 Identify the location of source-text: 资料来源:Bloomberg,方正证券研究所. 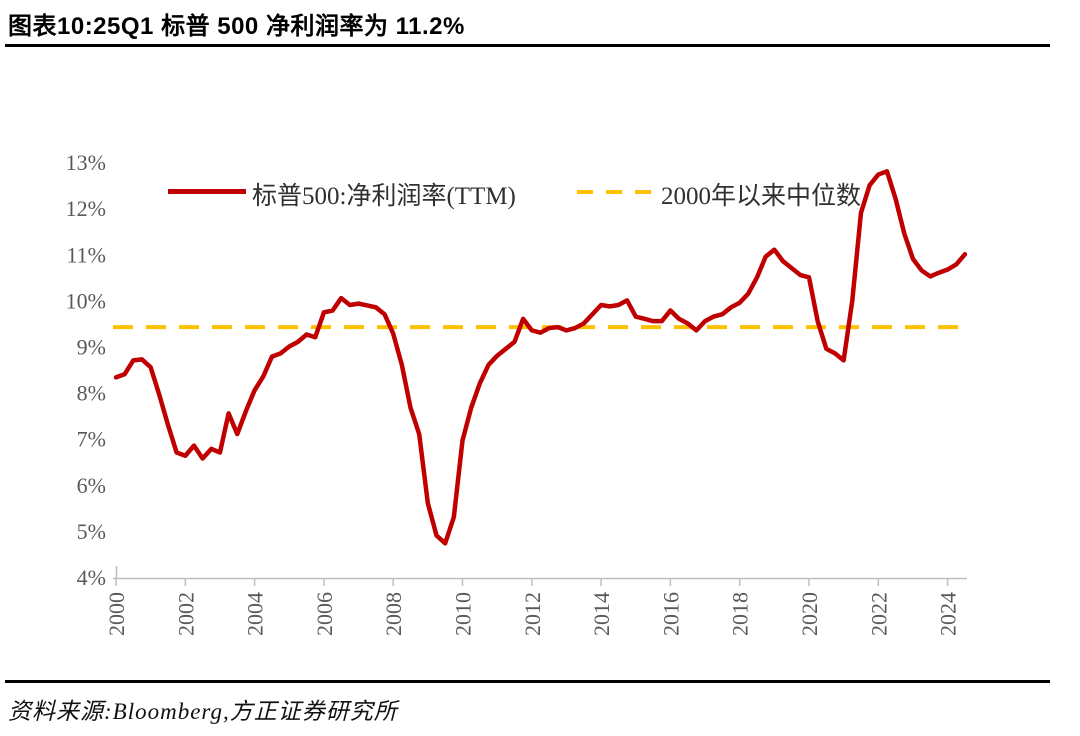
(203, 711).